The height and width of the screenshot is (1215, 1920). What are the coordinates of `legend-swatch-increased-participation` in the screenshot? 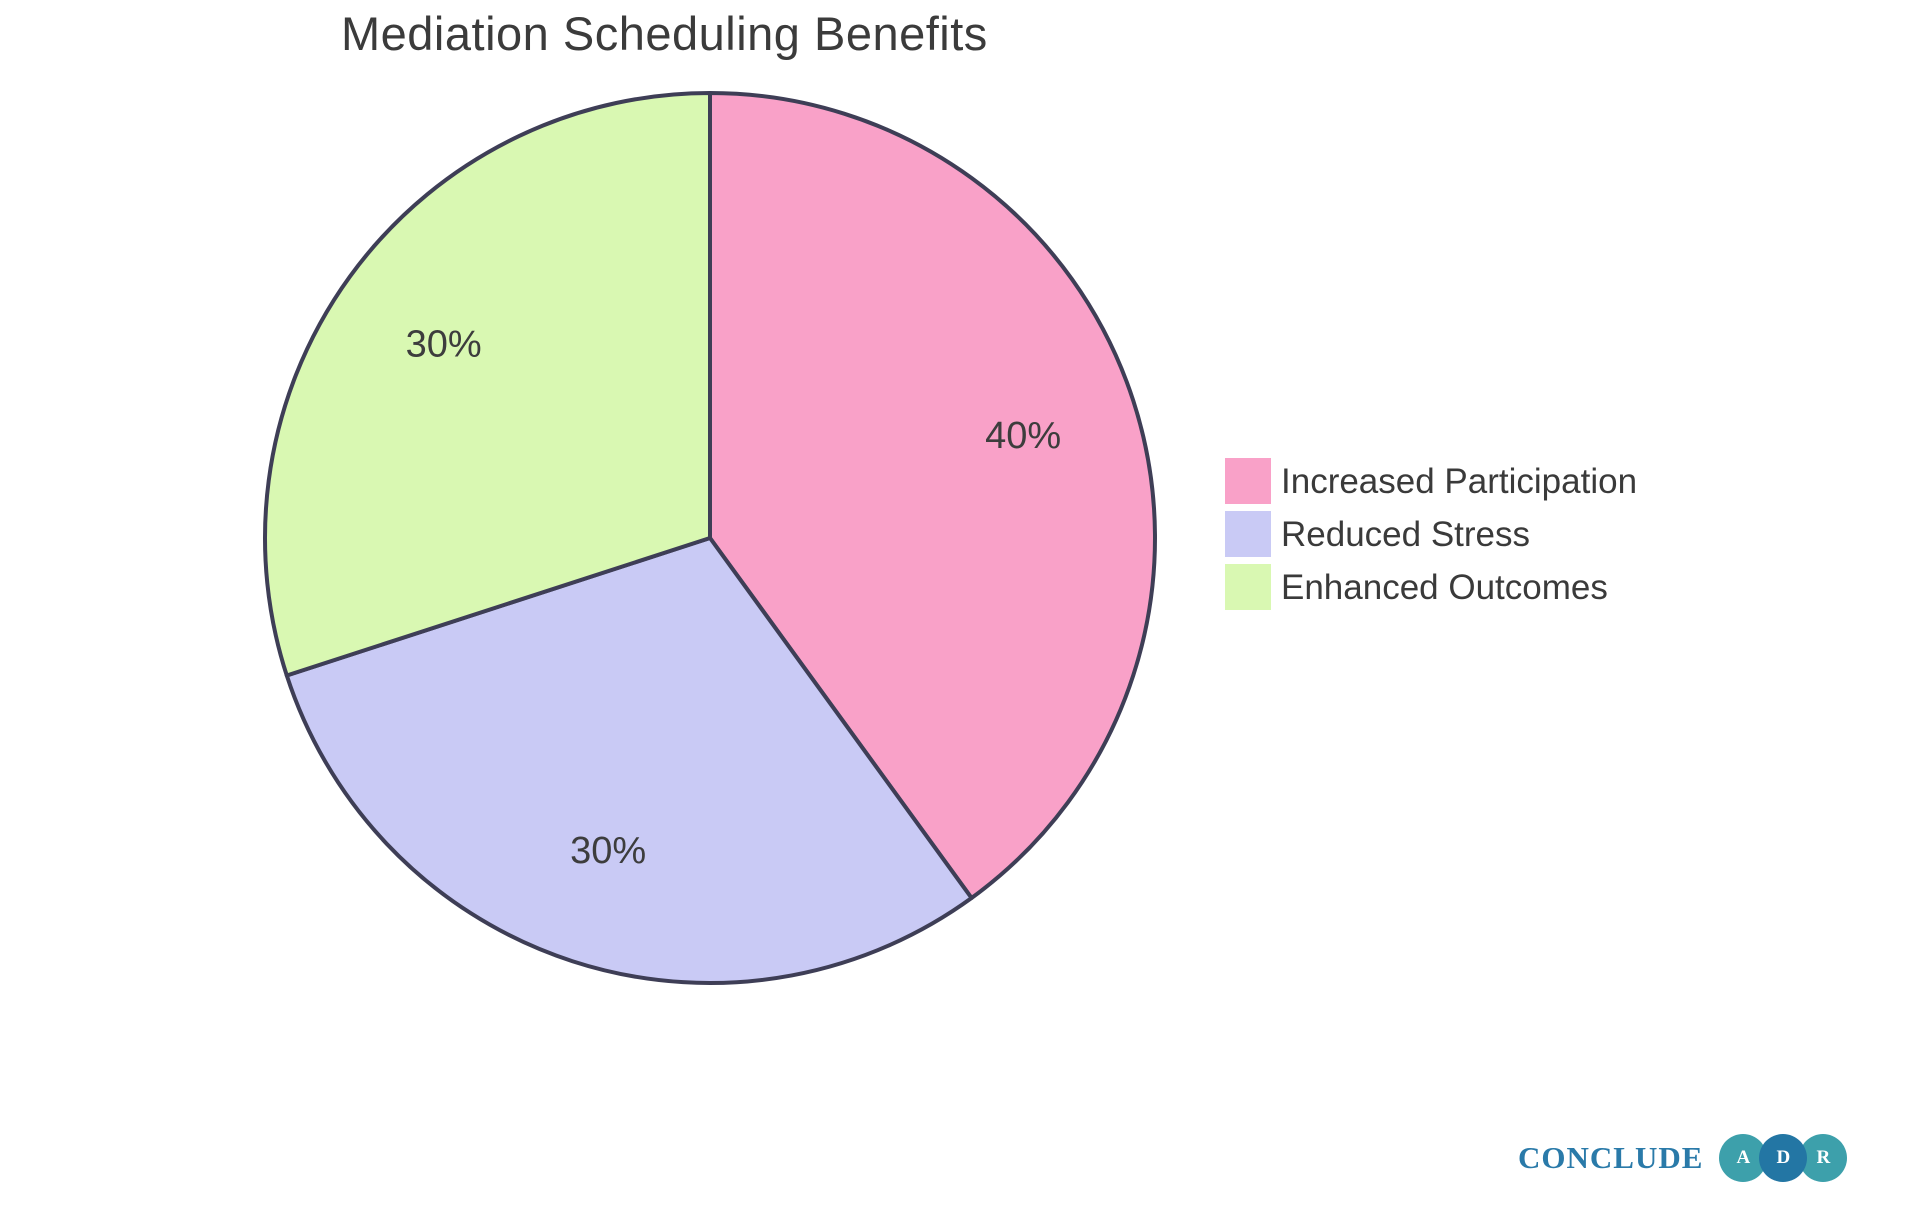 It's located at (1248, 481).